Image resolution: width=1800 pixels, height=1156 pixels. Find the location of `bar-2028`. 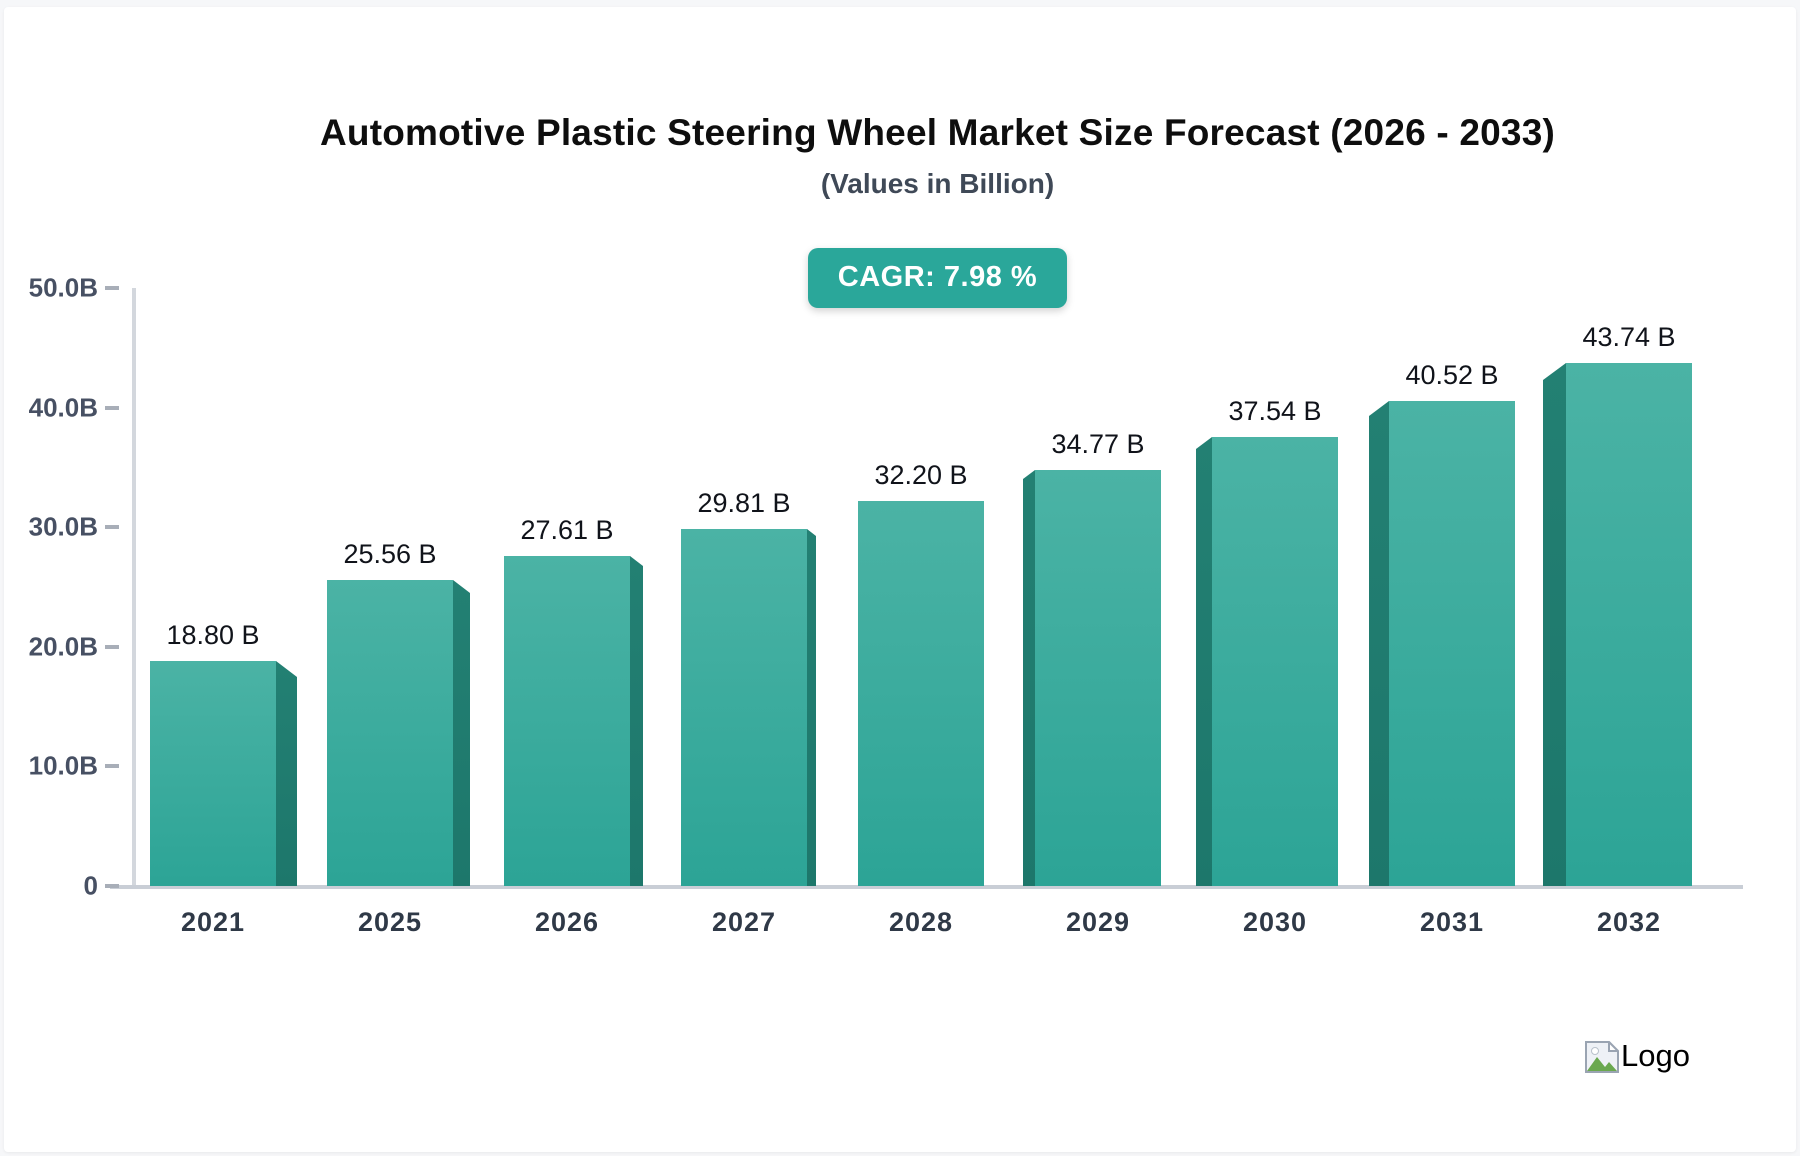

bar-2028 is located at coordinates (921, 693).